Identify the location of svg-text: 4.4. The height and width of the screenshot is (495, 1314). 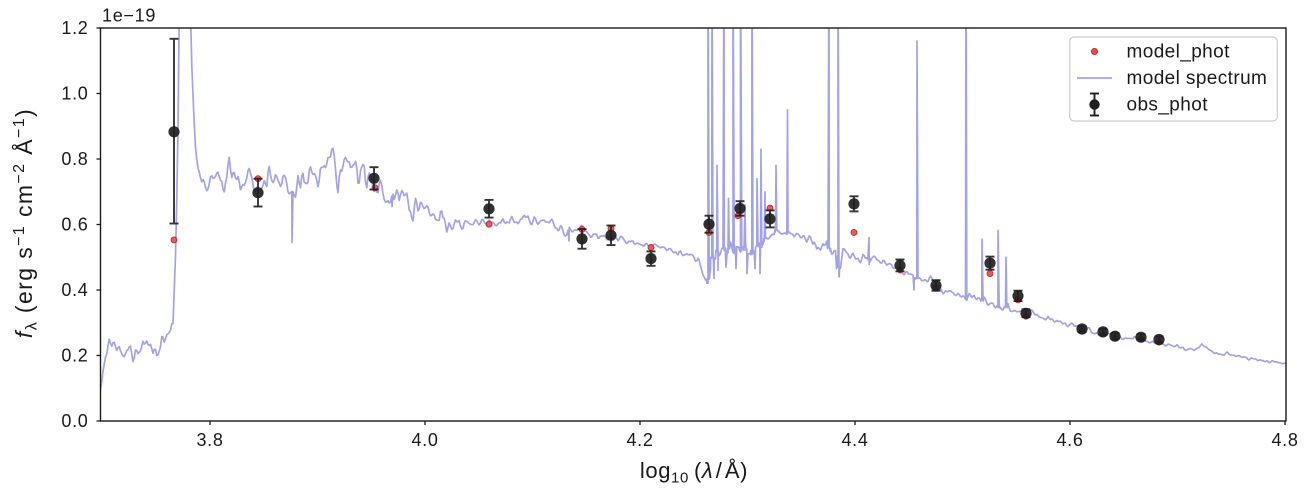
(854, 440).